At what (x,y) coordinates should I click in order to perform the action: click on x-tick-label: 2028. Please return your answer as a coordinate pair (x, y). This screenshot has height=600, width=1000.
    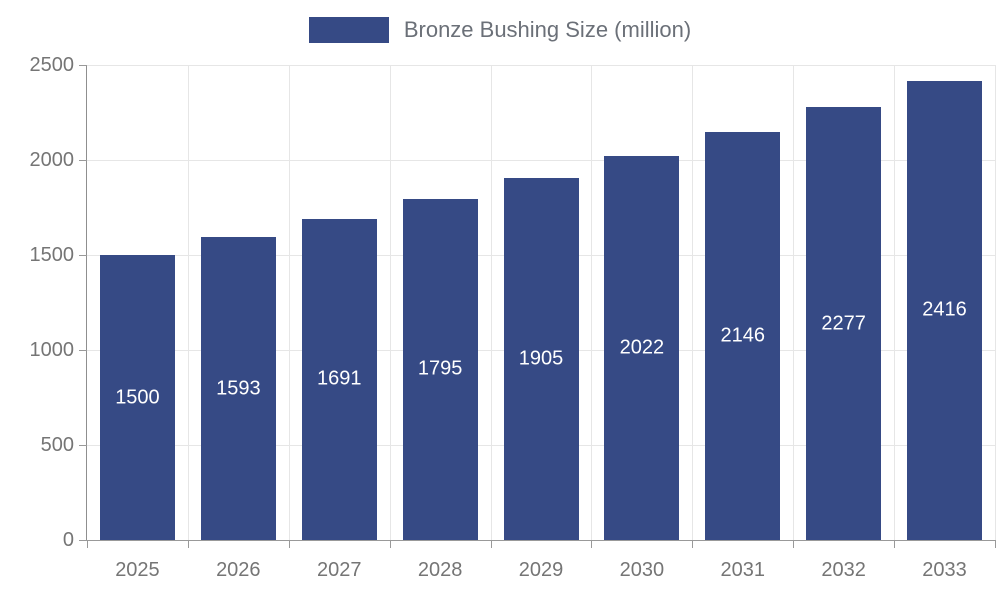
    Looking at the image, I should click on (440, 570).